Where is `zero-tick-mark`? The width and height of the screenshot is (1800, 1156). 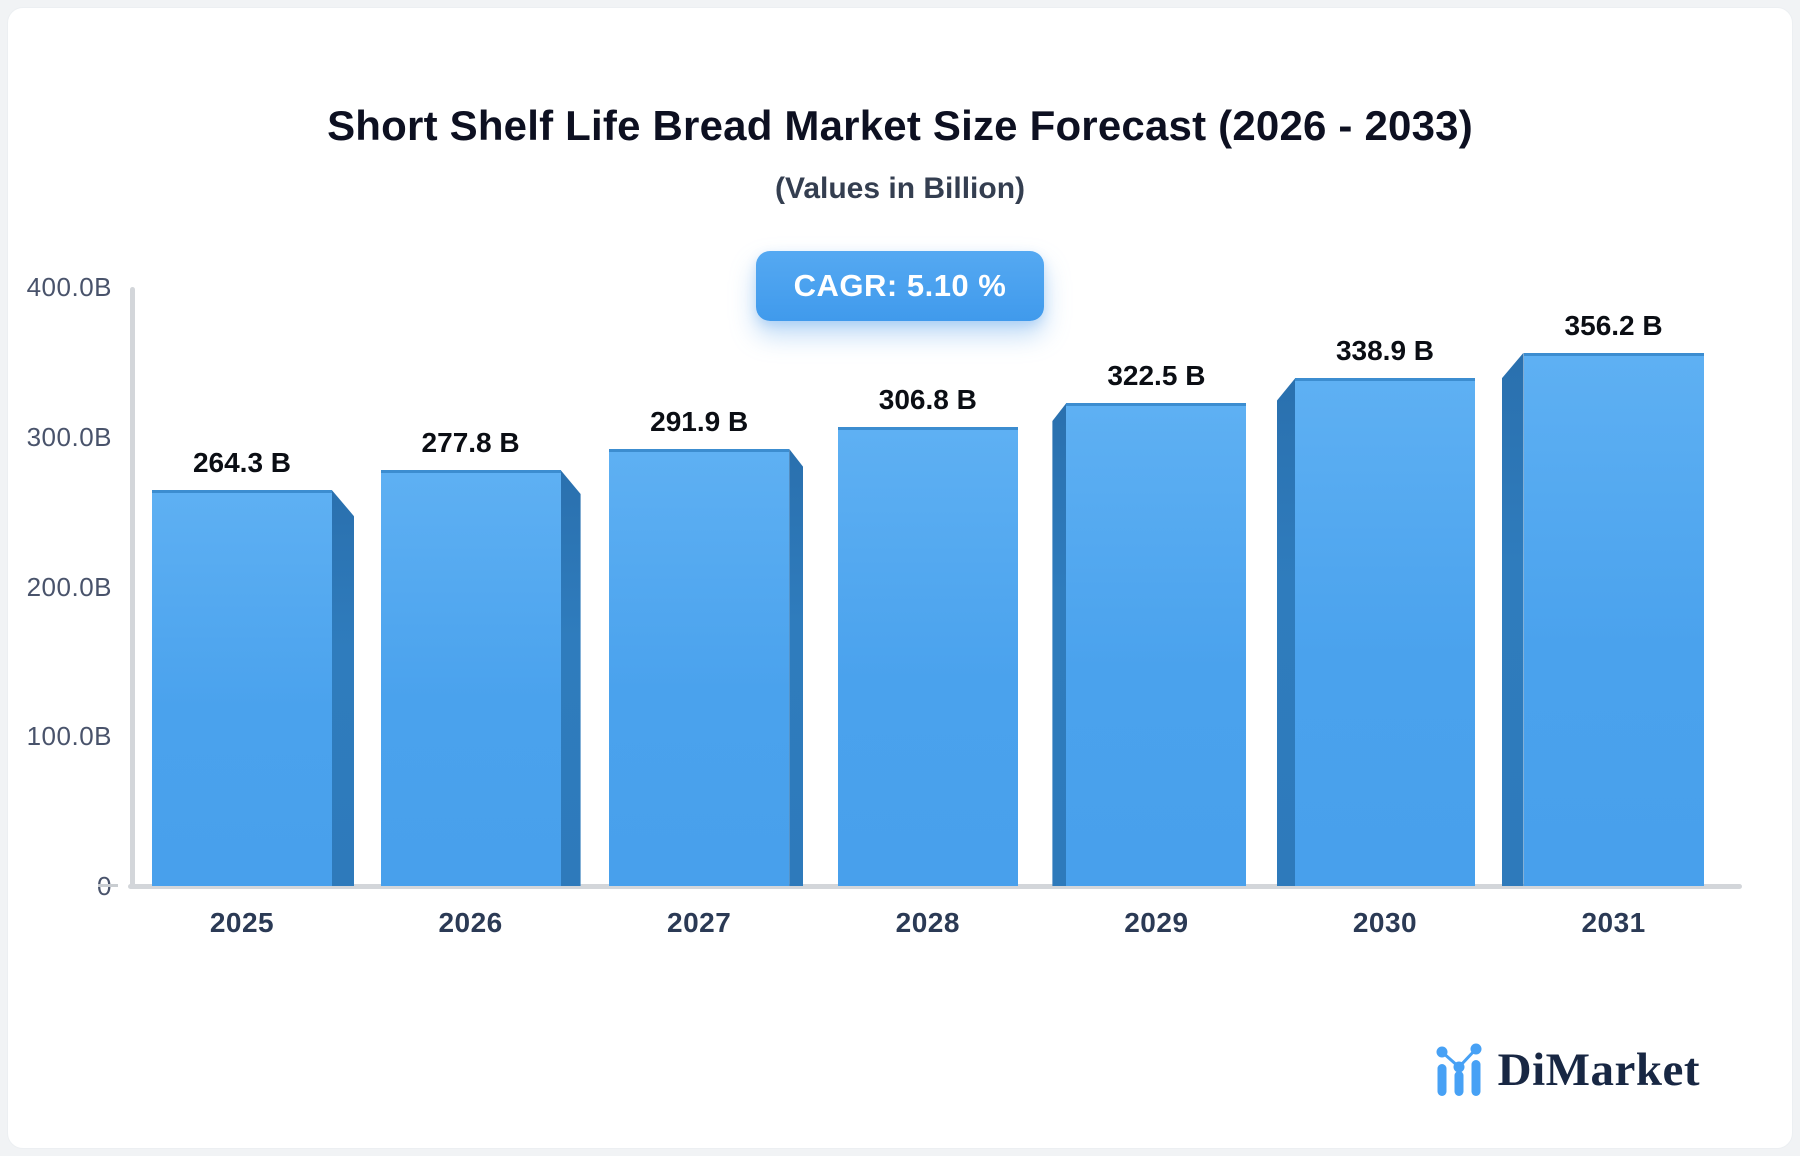
zero-tick-mark is located at coordinates (108, 885).